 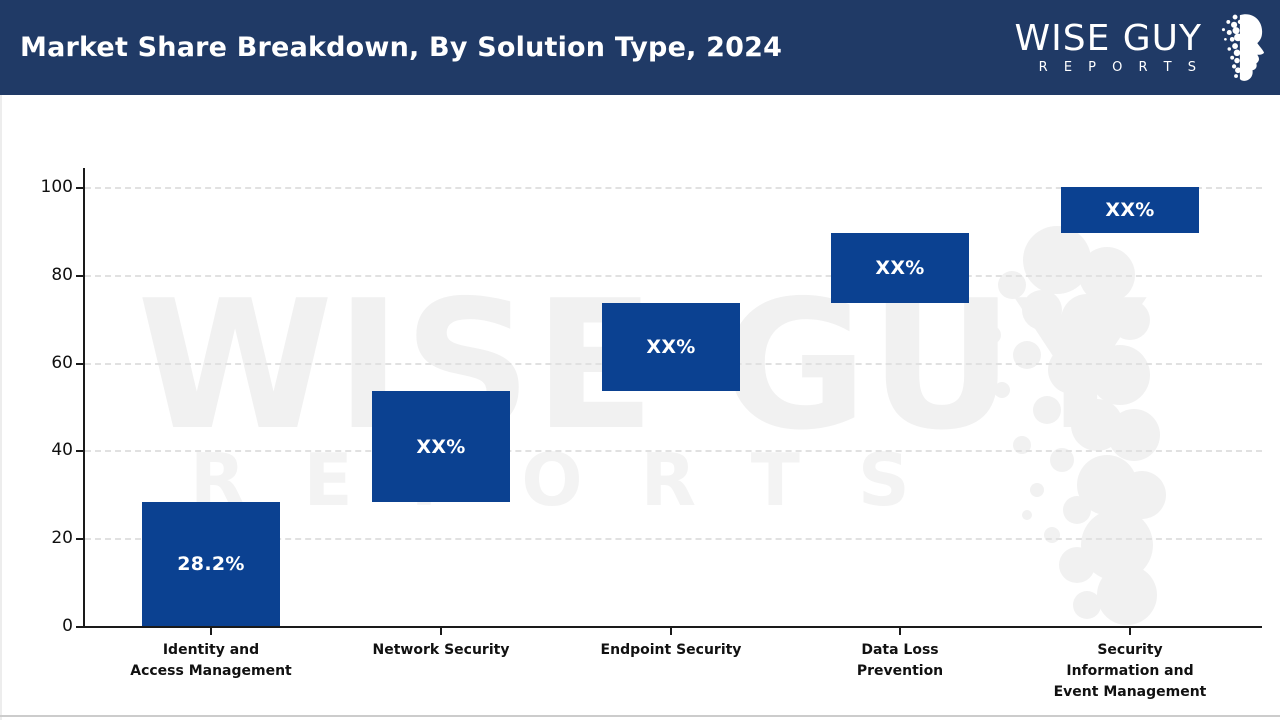 What do you see at coordinates (62, 275) in the screenshot?
I see `y-tick-label: 80` at bounding box center [62, 275].